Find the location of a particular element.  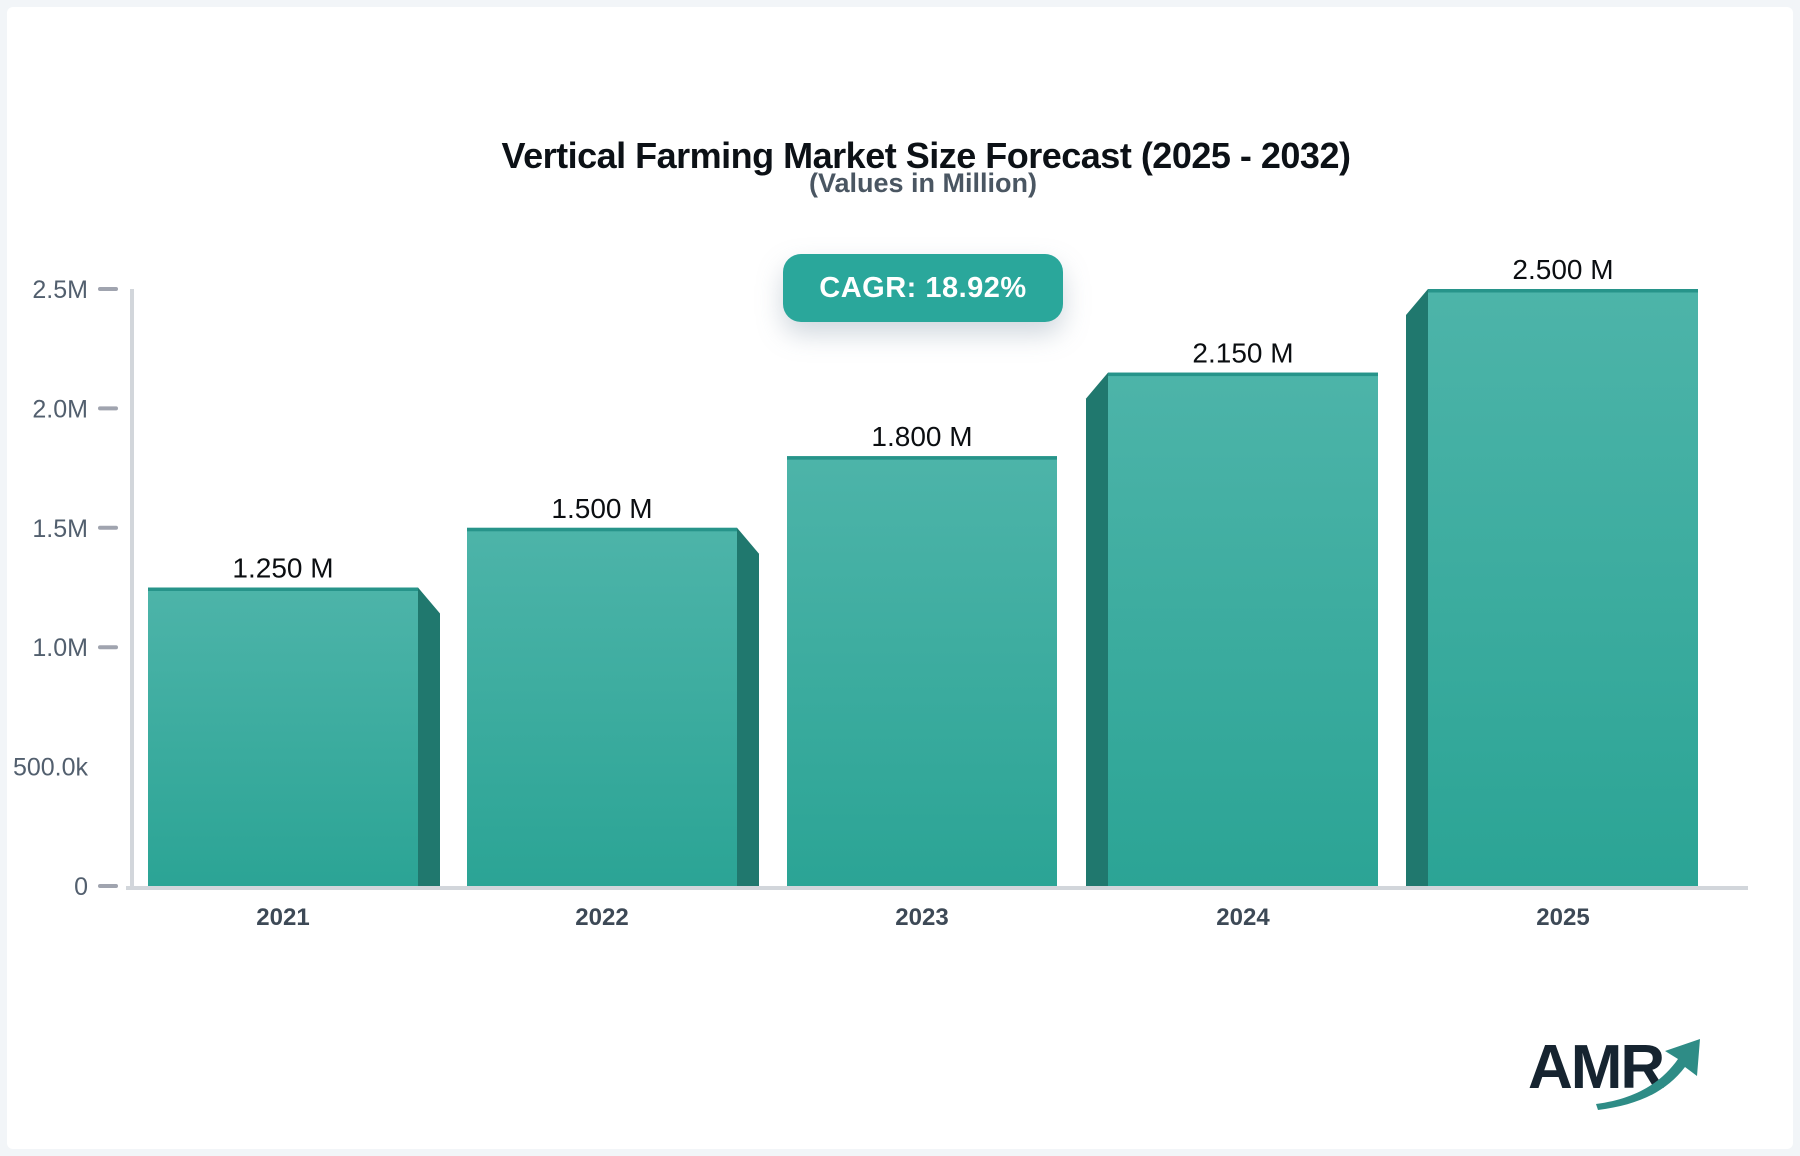

bar-value-label: 1.800 M is located at coordinates (921, 436).